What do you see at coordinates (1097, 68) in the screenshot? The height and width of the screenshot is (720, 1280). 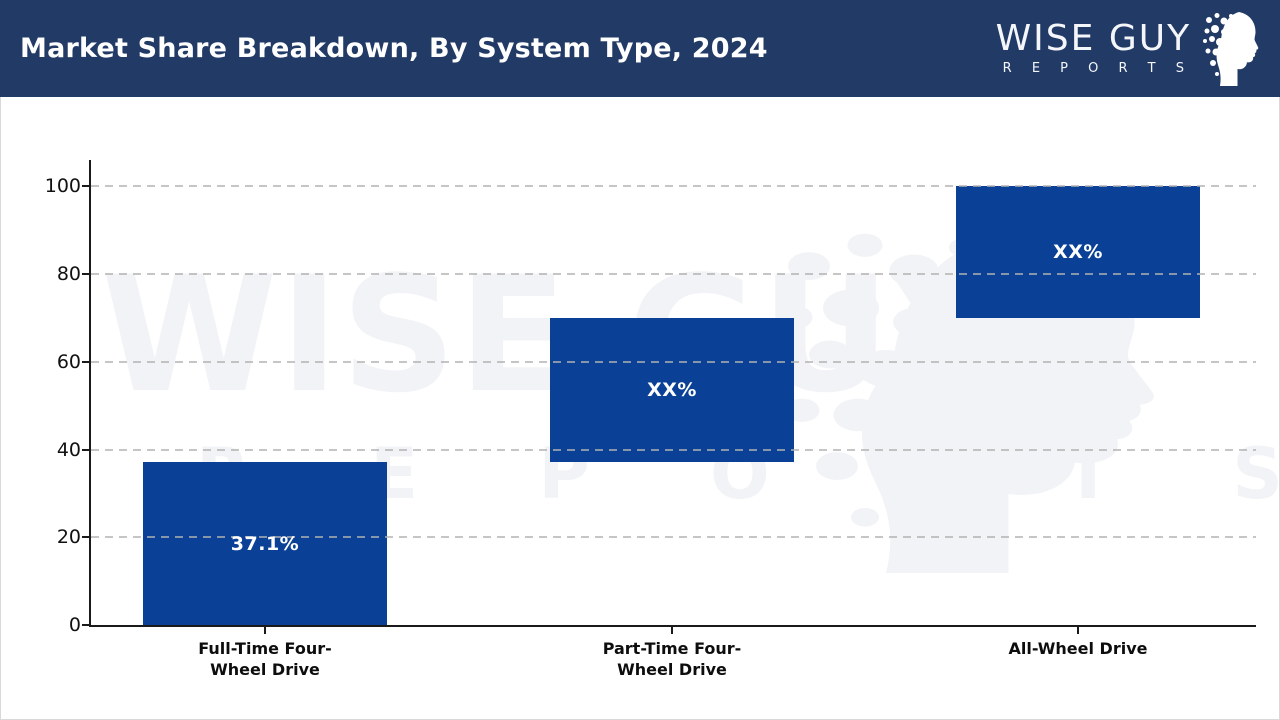 I see `logo-reports-label: R E P O R T S` at bounding box center [1097, 68].